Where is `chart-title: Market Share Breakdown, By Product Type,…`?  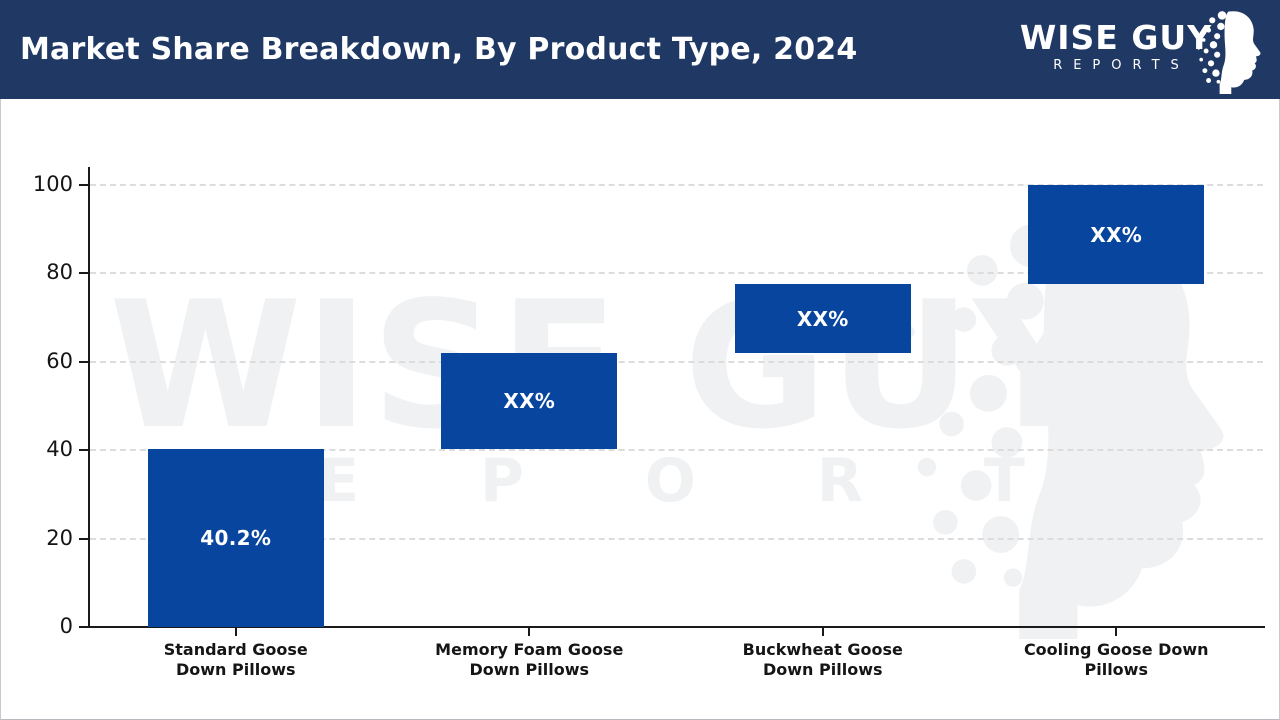 chart-title: Market Share Breakdown, By Product Type,… is located at coordinates (439, 49).